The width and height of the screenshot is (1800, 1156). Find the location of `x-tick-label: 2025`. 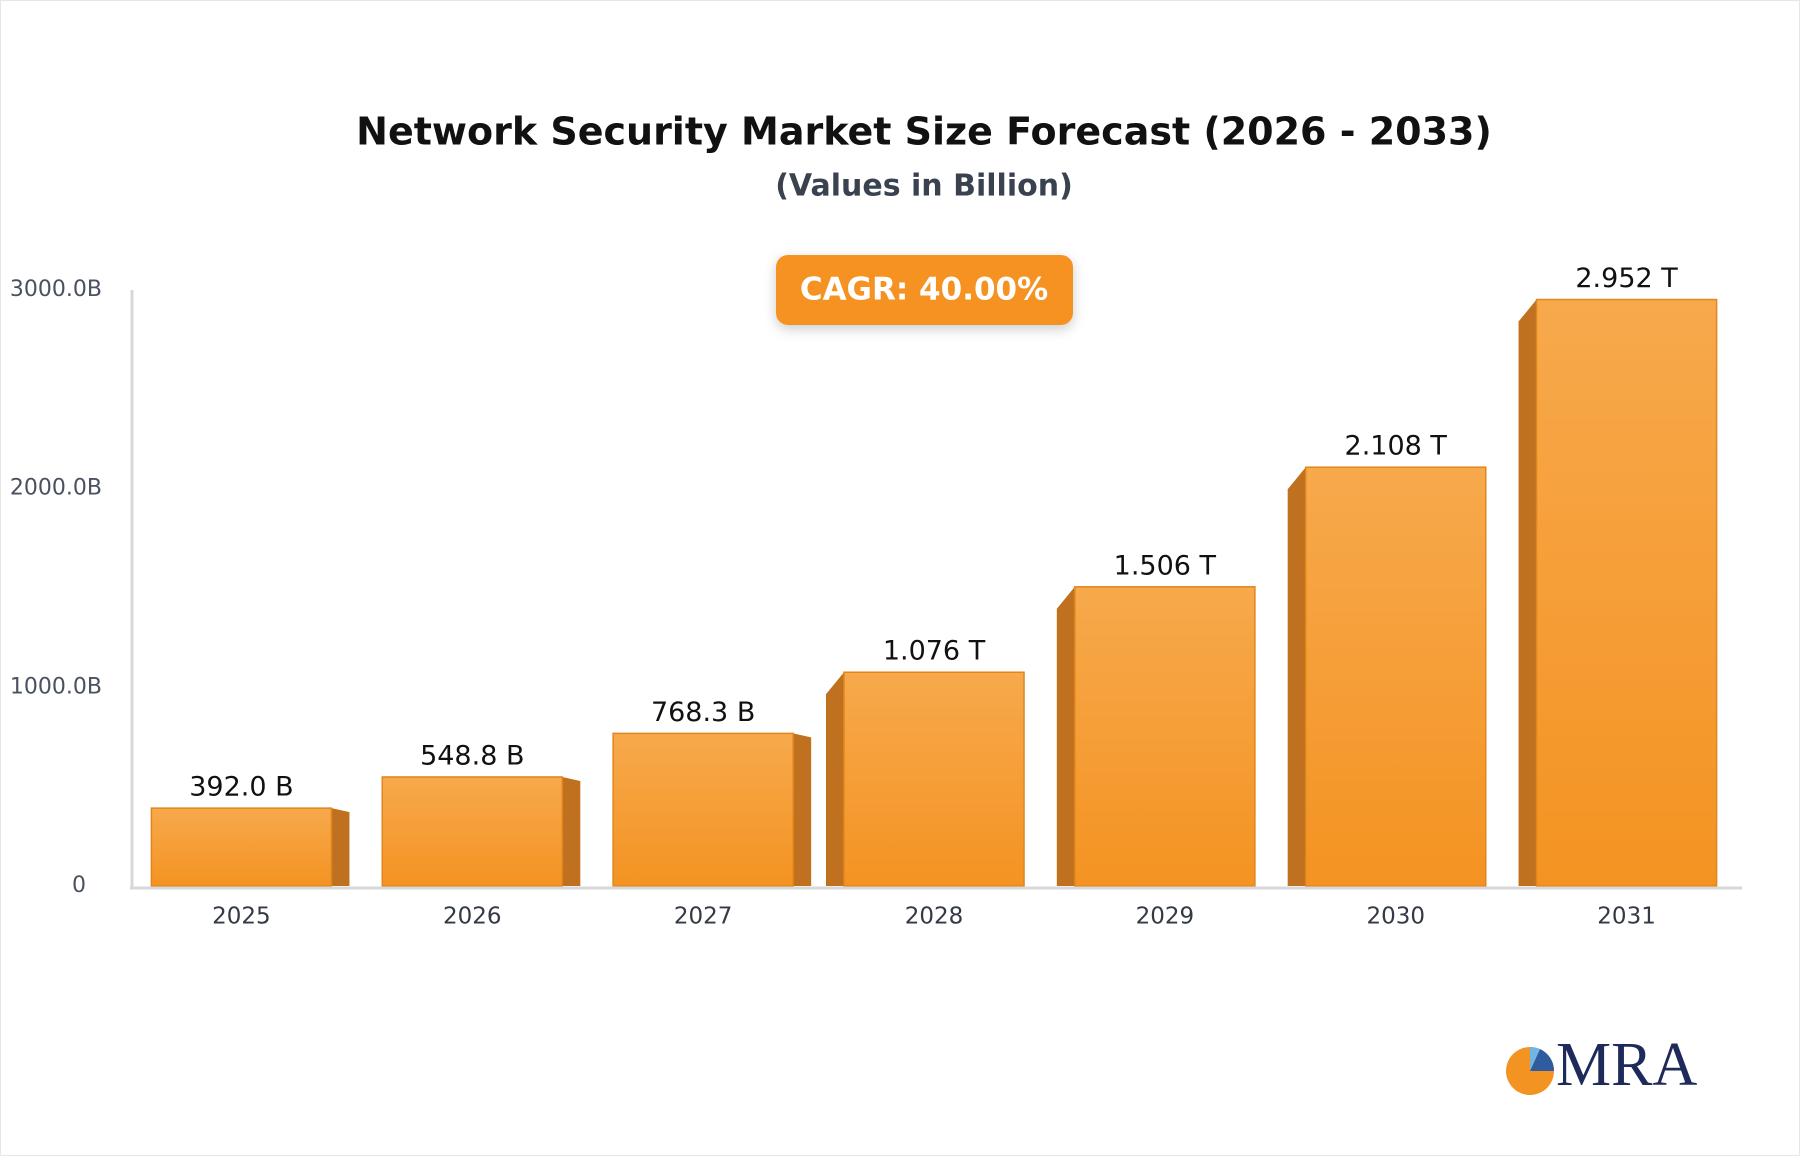

x-tick-label: 2025 is located at coordinates (241, 917).